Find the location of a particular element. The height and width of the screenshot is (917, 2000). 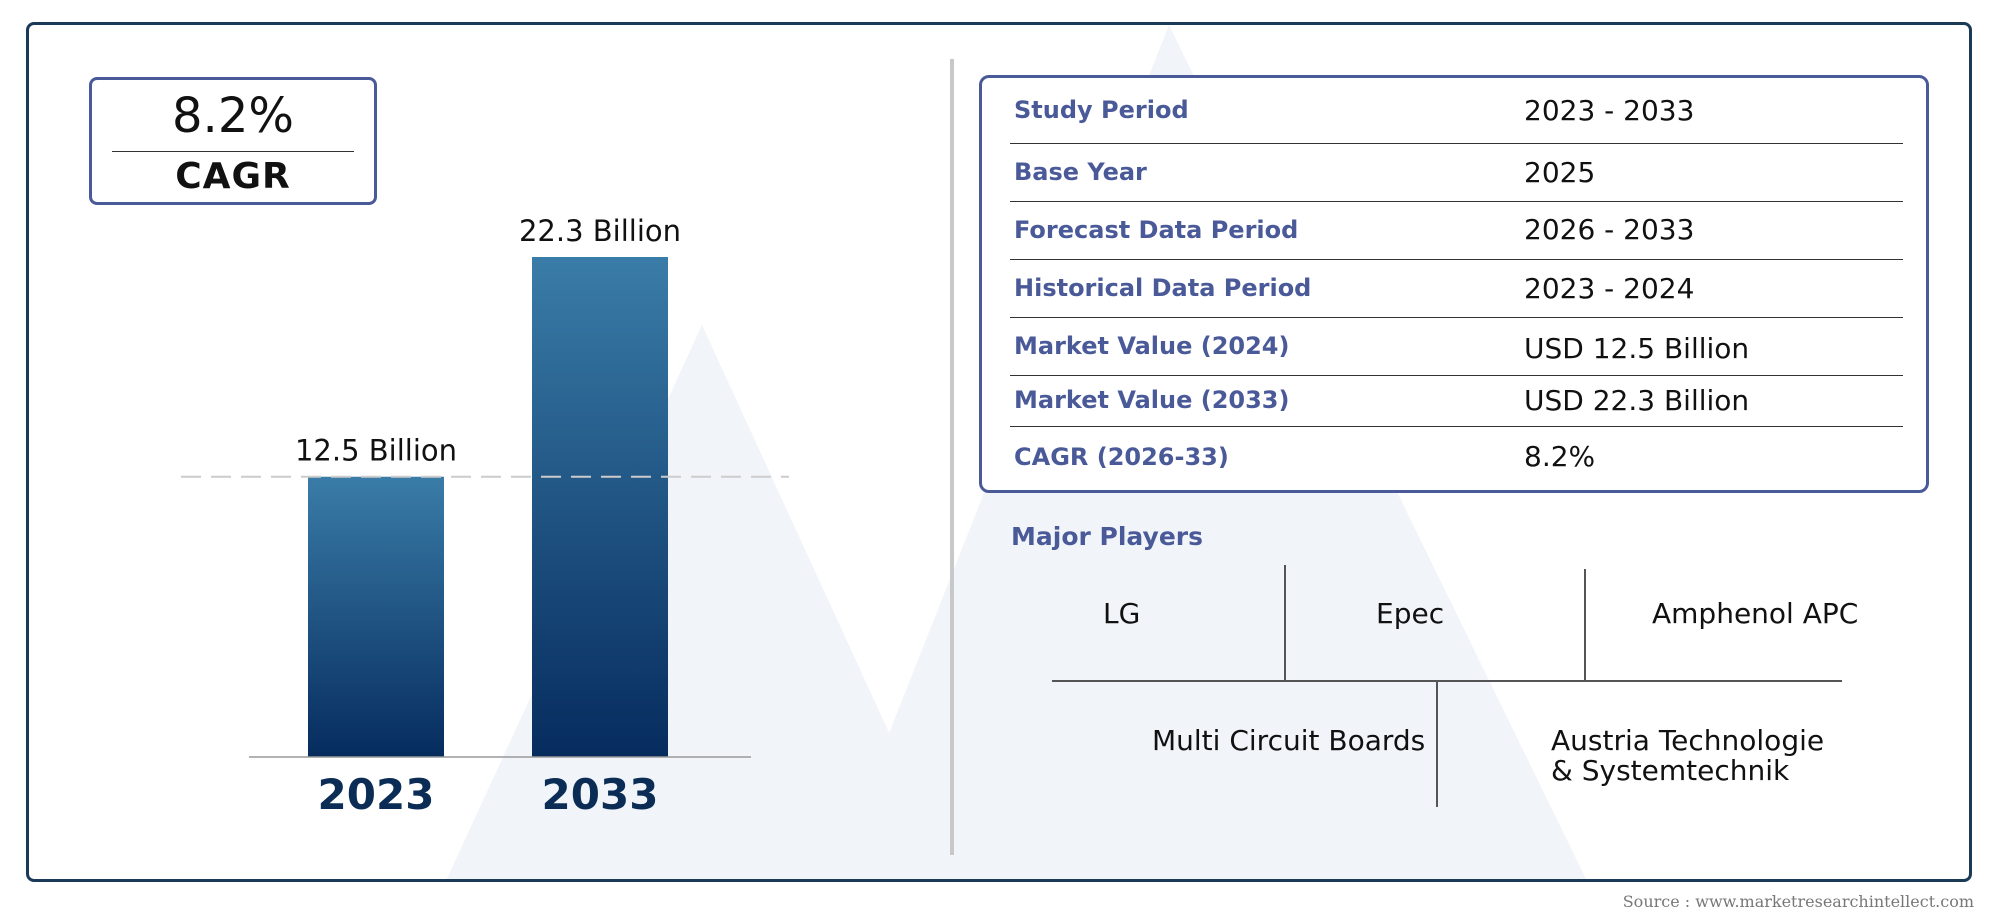

info-label: CAGR (2026-33) is located at coordinates (1121, 457).